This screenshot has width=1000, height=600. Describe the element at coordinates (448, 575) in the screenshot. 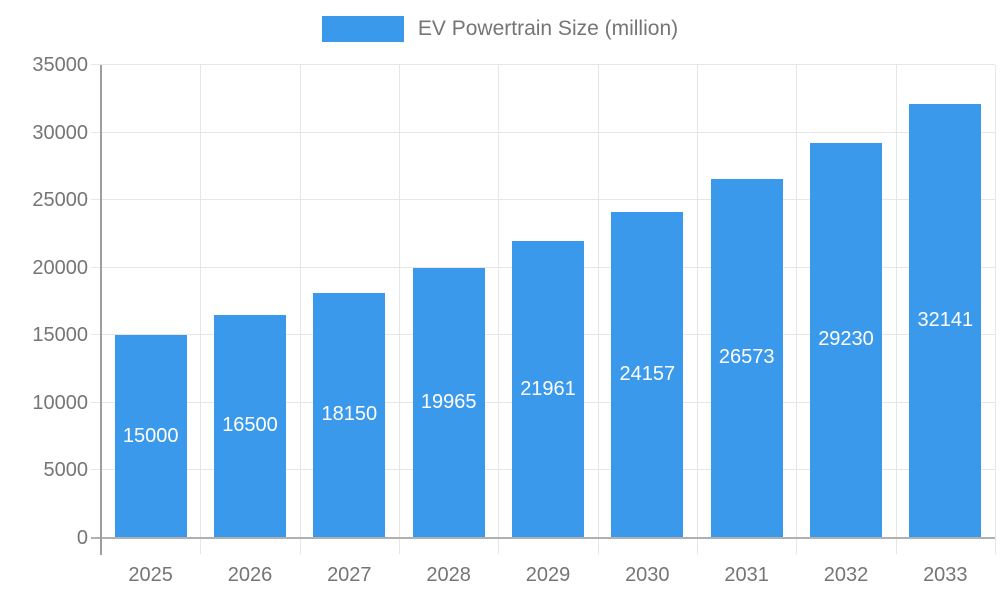

I see `x-tick-label: 2028` at that location.